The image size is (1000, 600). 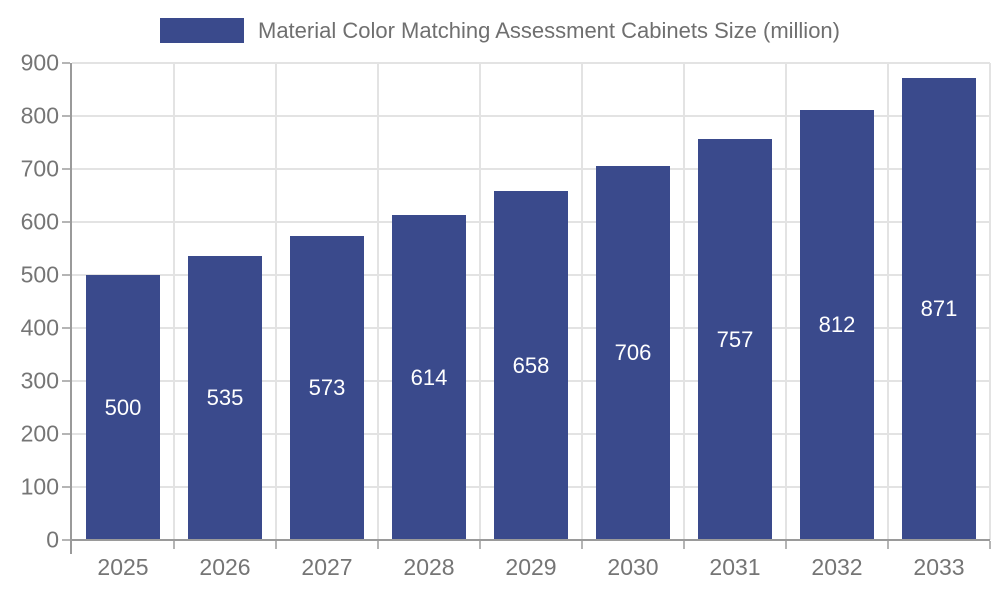 I want to click on bar-value-label: 658, so click(x=531, y=365).